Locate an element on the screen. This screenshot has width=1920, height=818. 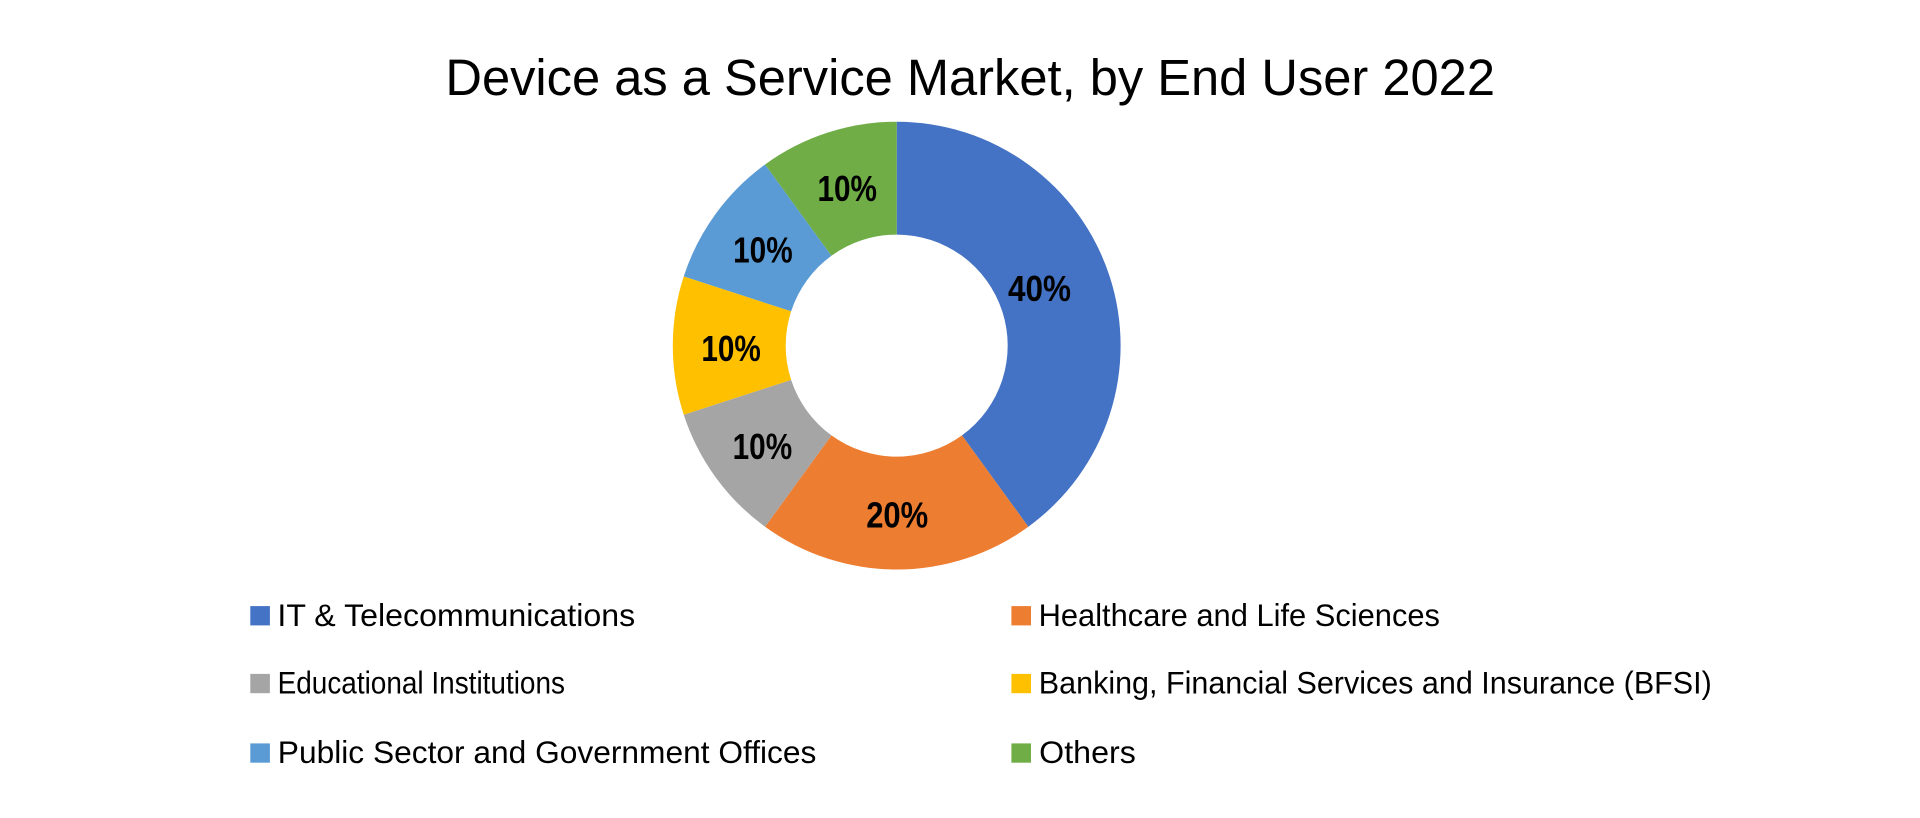
svg-text: 20% is located at coordinates (897, 515).